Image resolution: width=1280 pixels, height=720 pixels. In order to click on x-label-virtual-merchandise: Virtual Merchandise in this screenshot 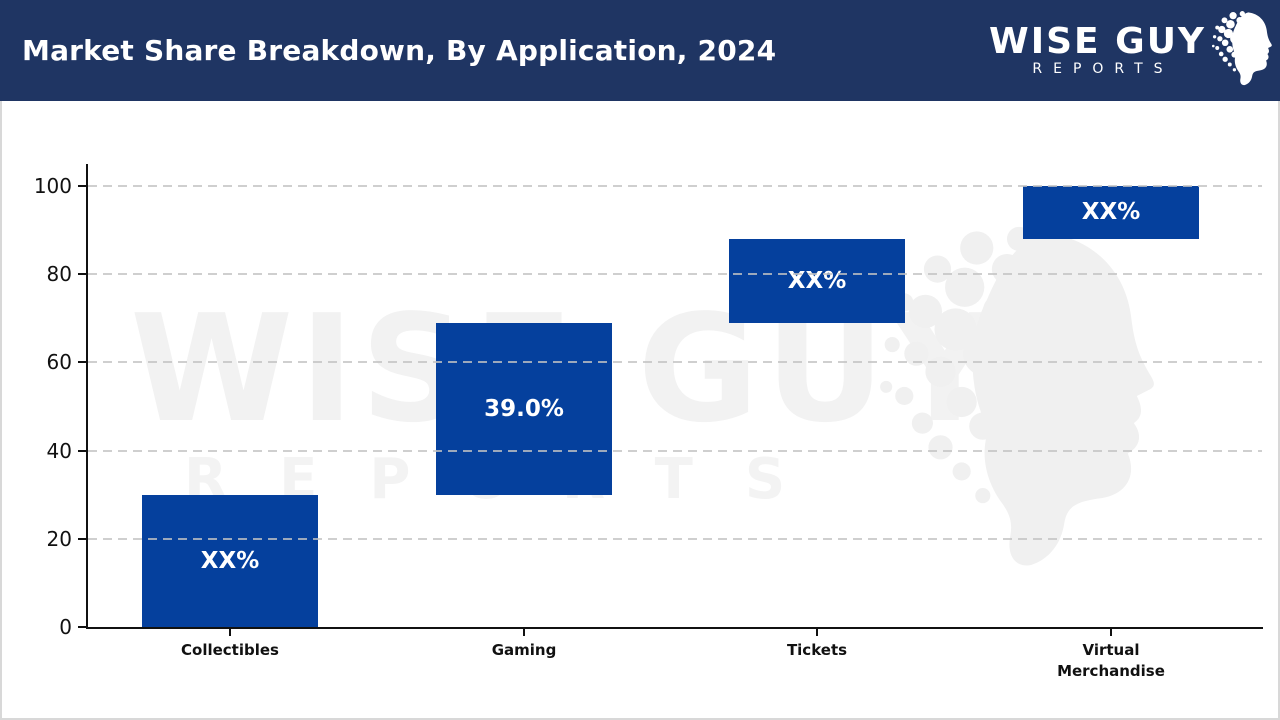, I will do `click(1111, 660)`.